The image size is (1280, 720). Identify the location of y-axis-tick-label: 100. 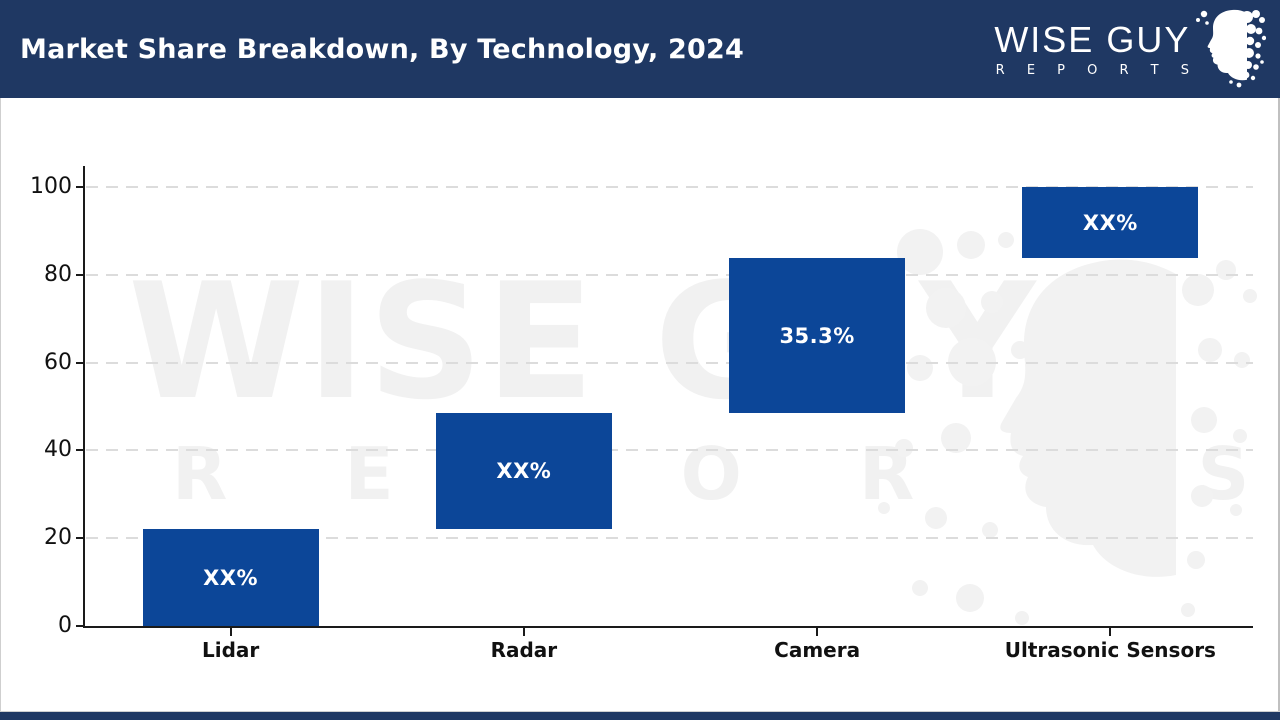
(51, 186).